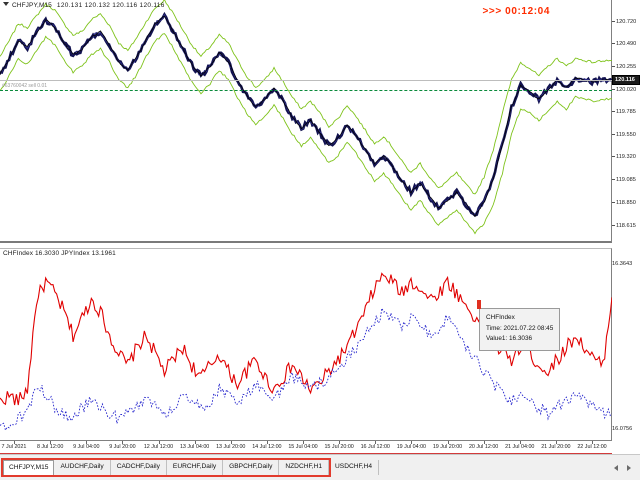  Describe the element at coordinates (82, 467) in the screenshot. I see `chart-tab-audchf-daily: AUDCHF,Daily` at that location.